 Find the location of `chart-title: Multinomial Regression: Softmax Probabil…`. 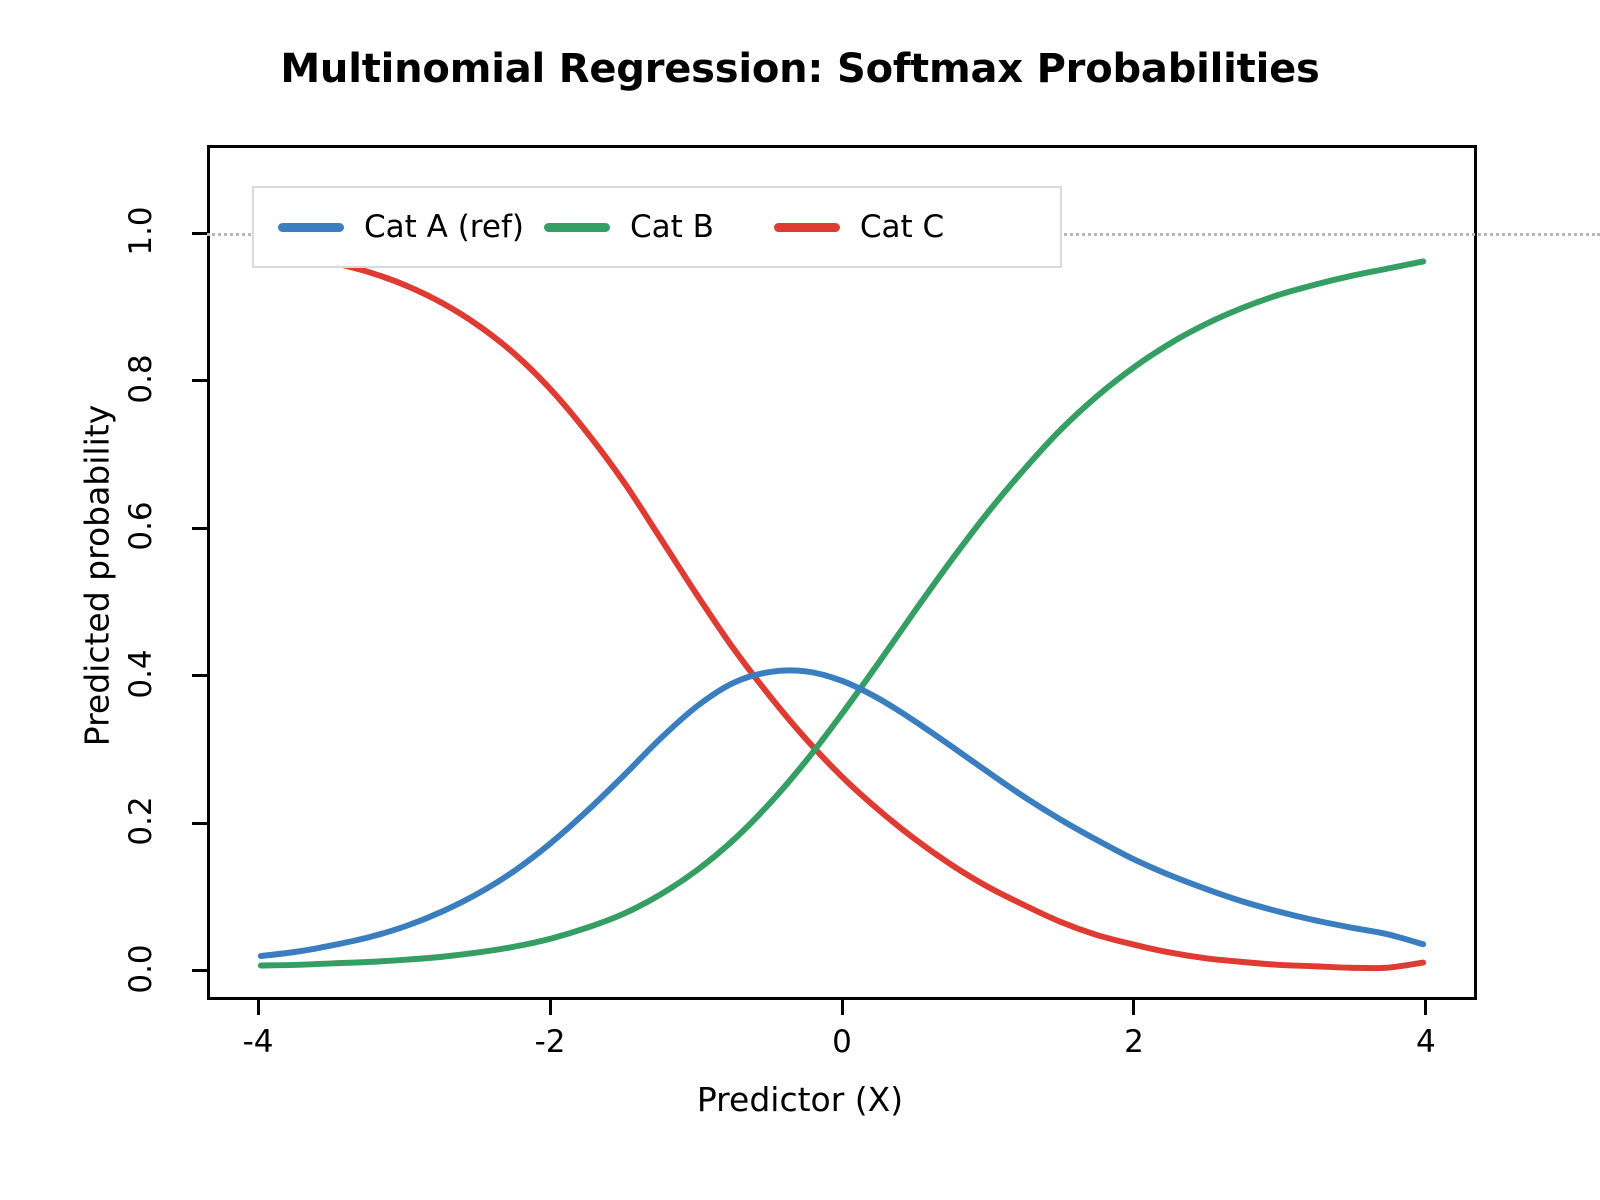

chart-title: Multinomial Regression: Softmax Probabil… is located at coordinates (800, 69).